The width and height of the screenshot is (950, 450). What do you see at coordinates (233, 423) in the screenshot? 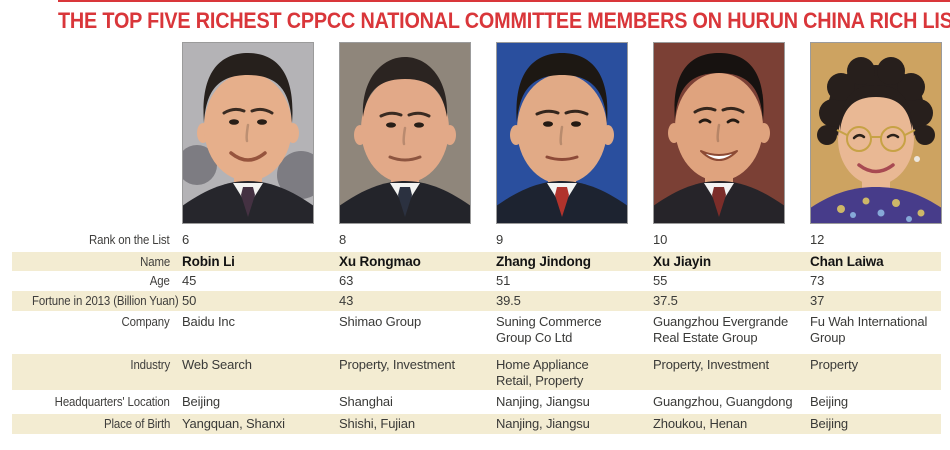
I see `cell-birth-robin-li: Yangquan, Shanxi` at bounding box center [233, 423].